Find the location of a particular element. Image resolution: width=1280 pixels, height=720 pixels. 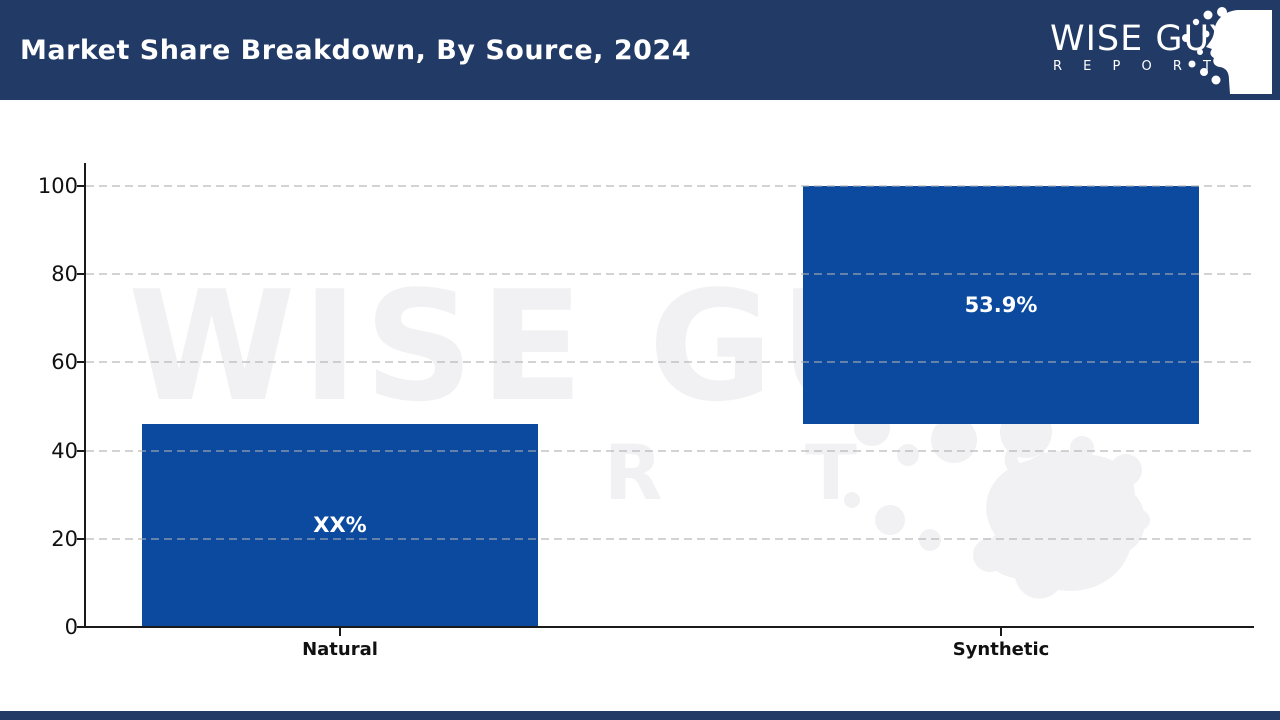

bar-synthetic: 53.9% is located at coordinates (1001, 305).